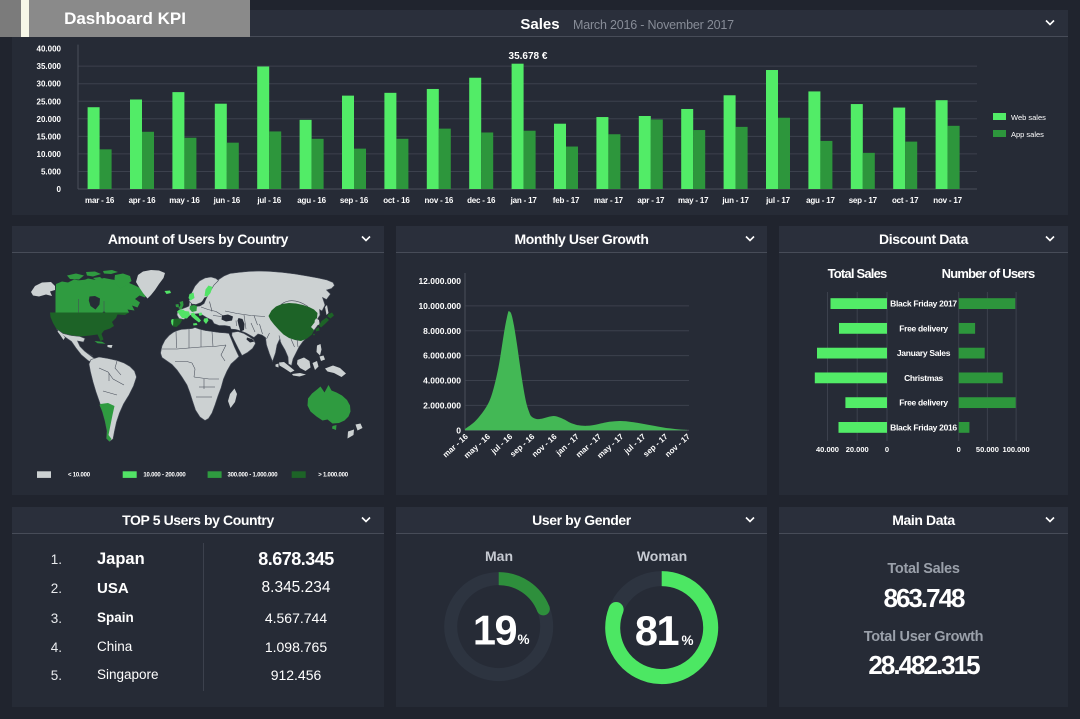 The height and width of the screenshot is (719, 1080). Describe the element at coordinates (693, 200) in the screenshot. I see `svg-text: may - 17` at that location.